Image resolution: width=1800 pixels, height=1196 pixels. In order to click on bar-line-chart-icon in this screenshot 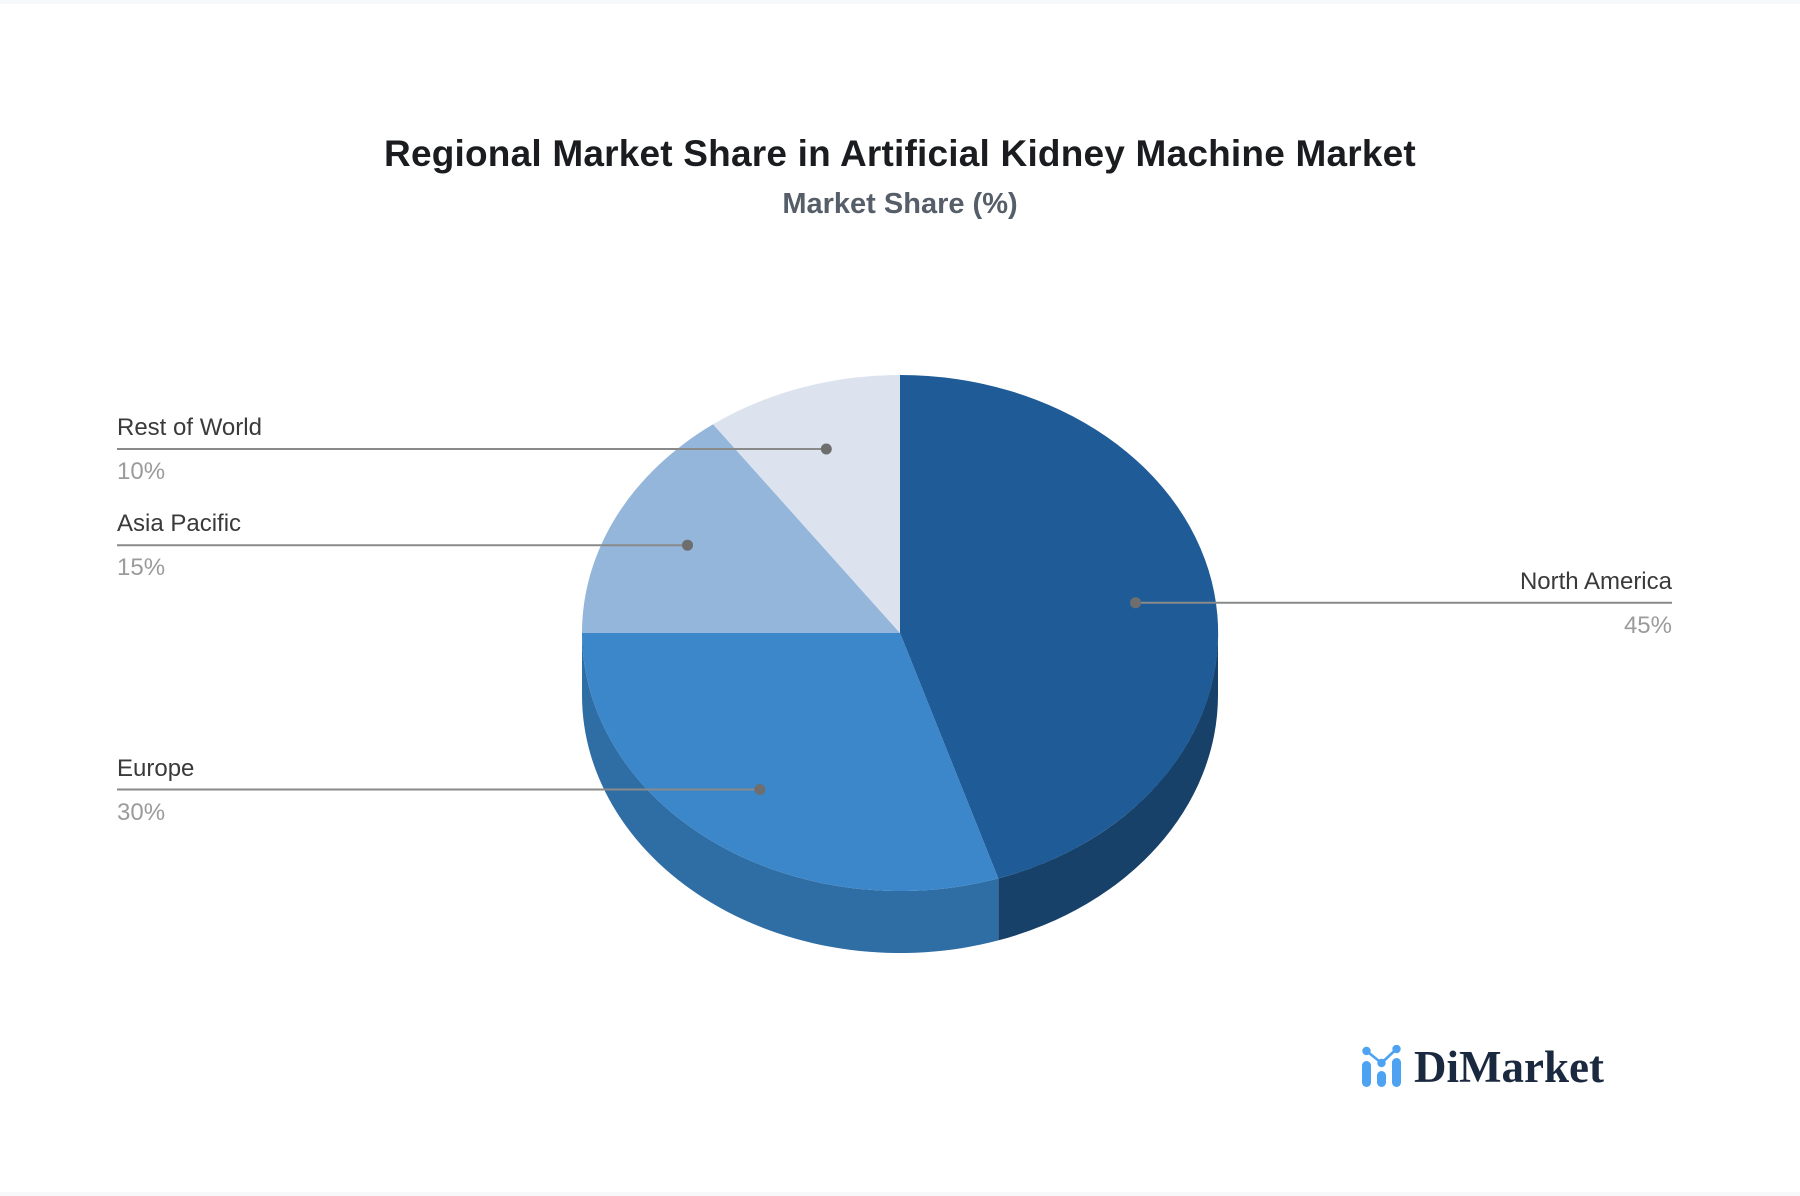, I will do `click(1381, 1066)`.